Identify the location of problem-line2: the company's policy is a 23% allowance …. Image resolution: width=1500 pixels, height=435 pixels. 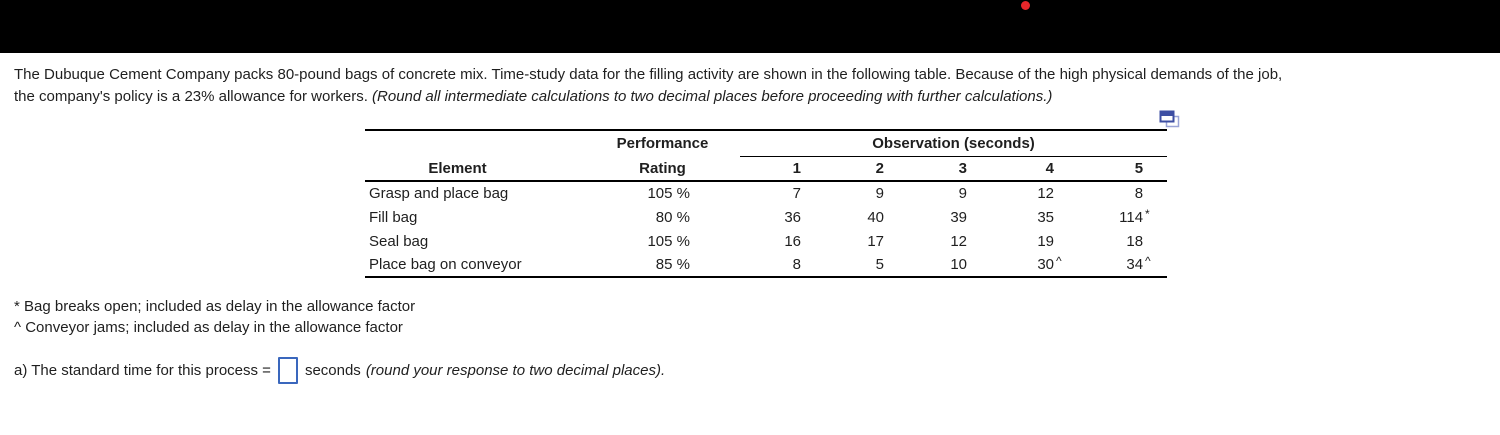
(193, 96).